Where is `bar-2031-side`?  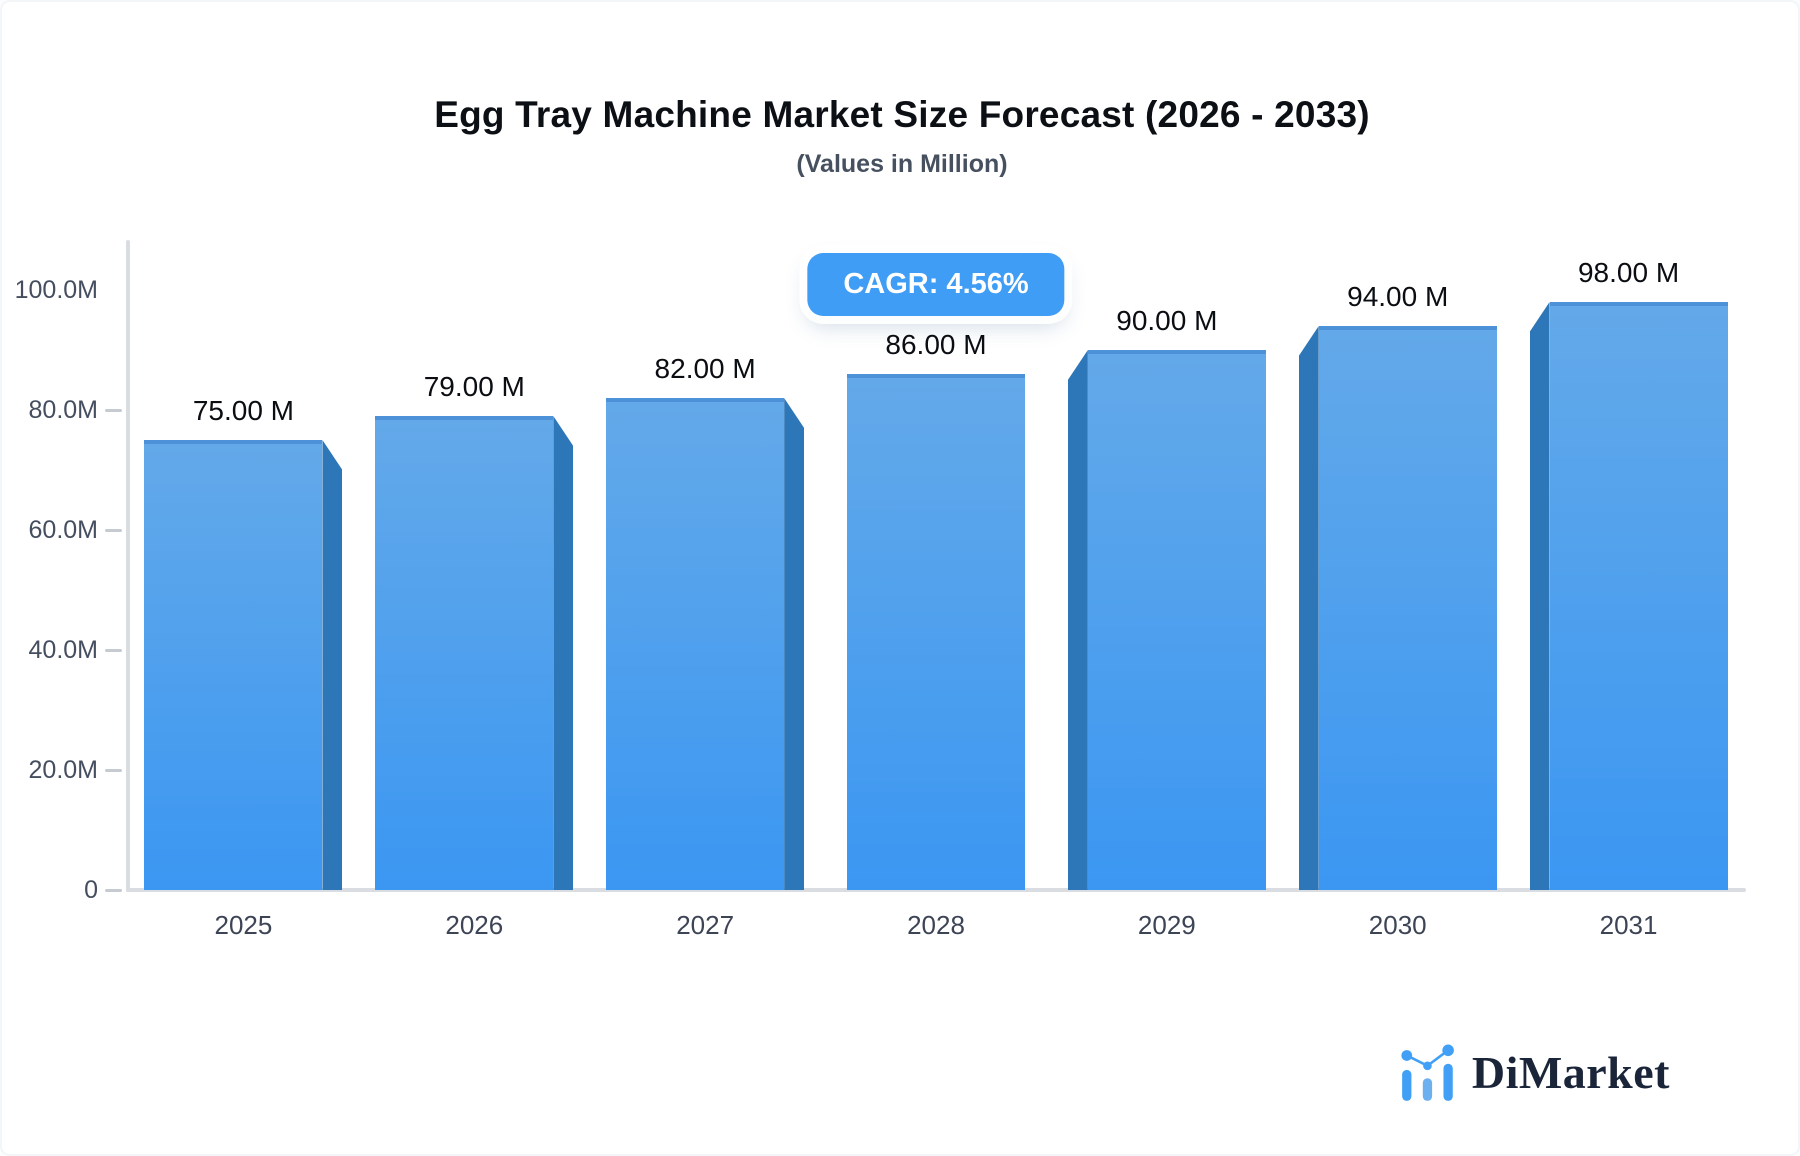
bar-2031-side is located at coordinates (1539, 596).